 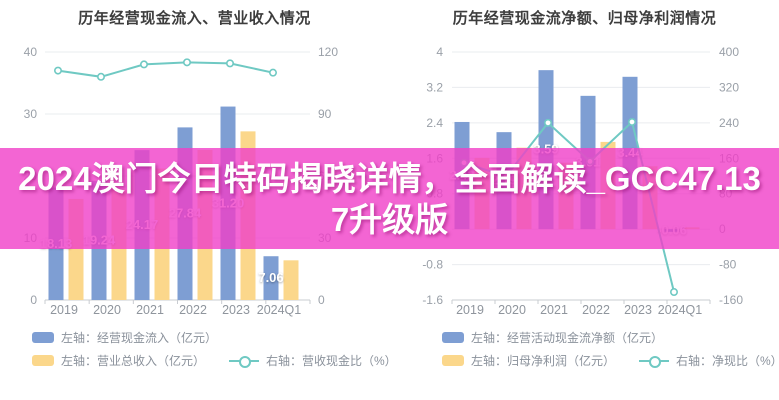 What do you see at coordinates (165, 69) in the screenshot?
I see `ratio-line` at bounding box center [165, 69].